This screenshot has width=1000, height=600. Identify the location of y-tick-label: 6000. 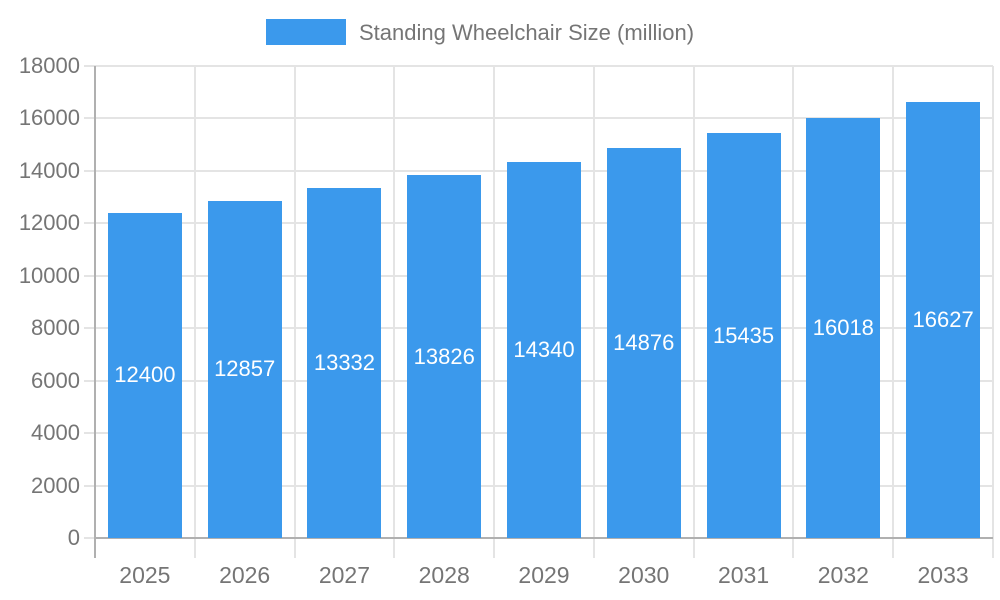
(55, 380).